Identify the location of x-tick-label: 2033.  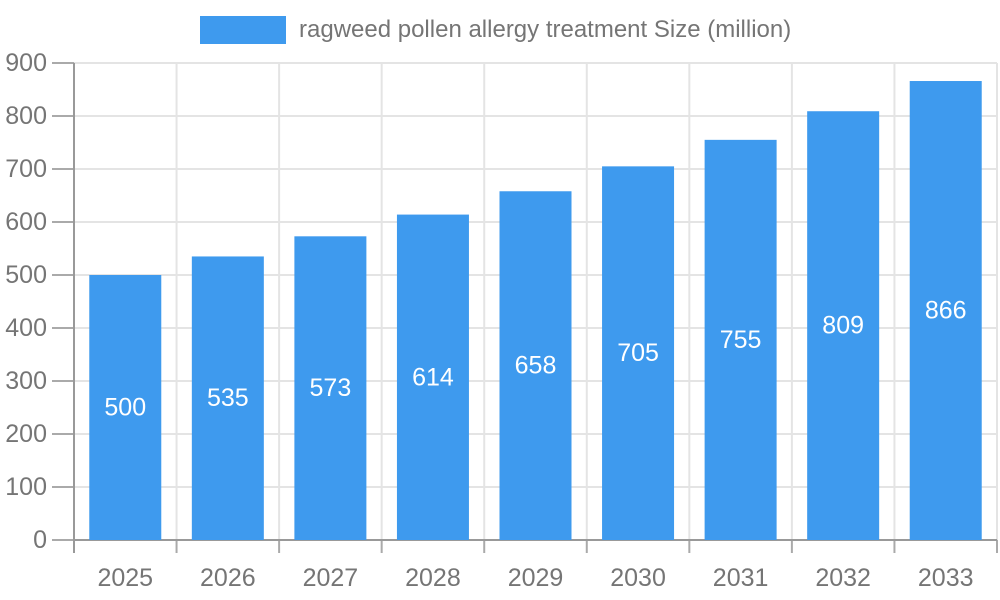
(946, 578).